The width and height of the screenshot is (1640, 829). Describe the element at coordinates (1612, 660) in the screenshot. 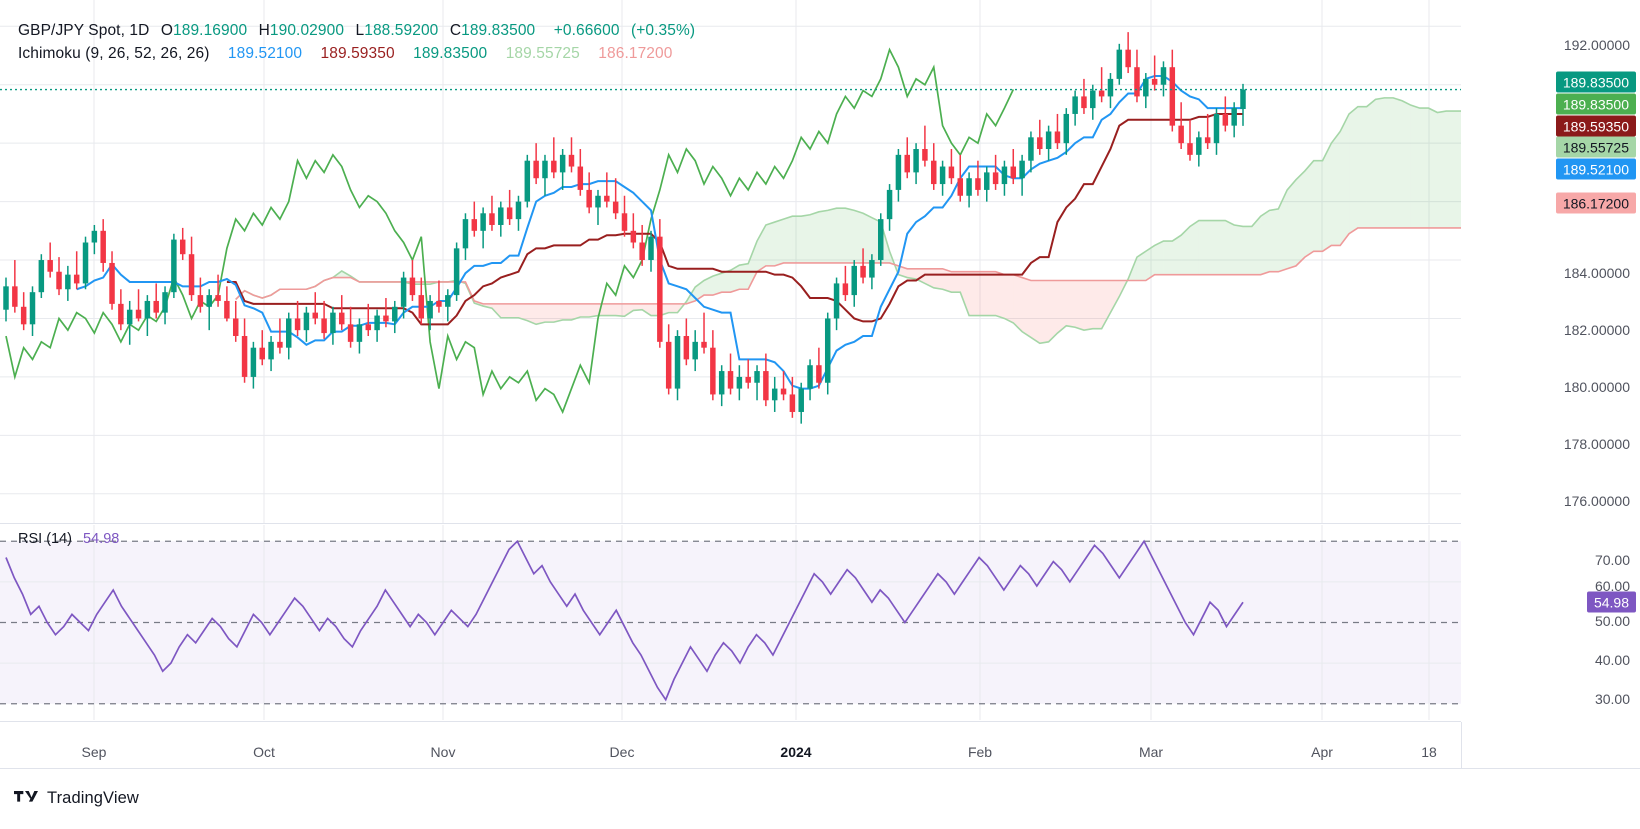

I see `rsi-tick: 40.00` at that location.